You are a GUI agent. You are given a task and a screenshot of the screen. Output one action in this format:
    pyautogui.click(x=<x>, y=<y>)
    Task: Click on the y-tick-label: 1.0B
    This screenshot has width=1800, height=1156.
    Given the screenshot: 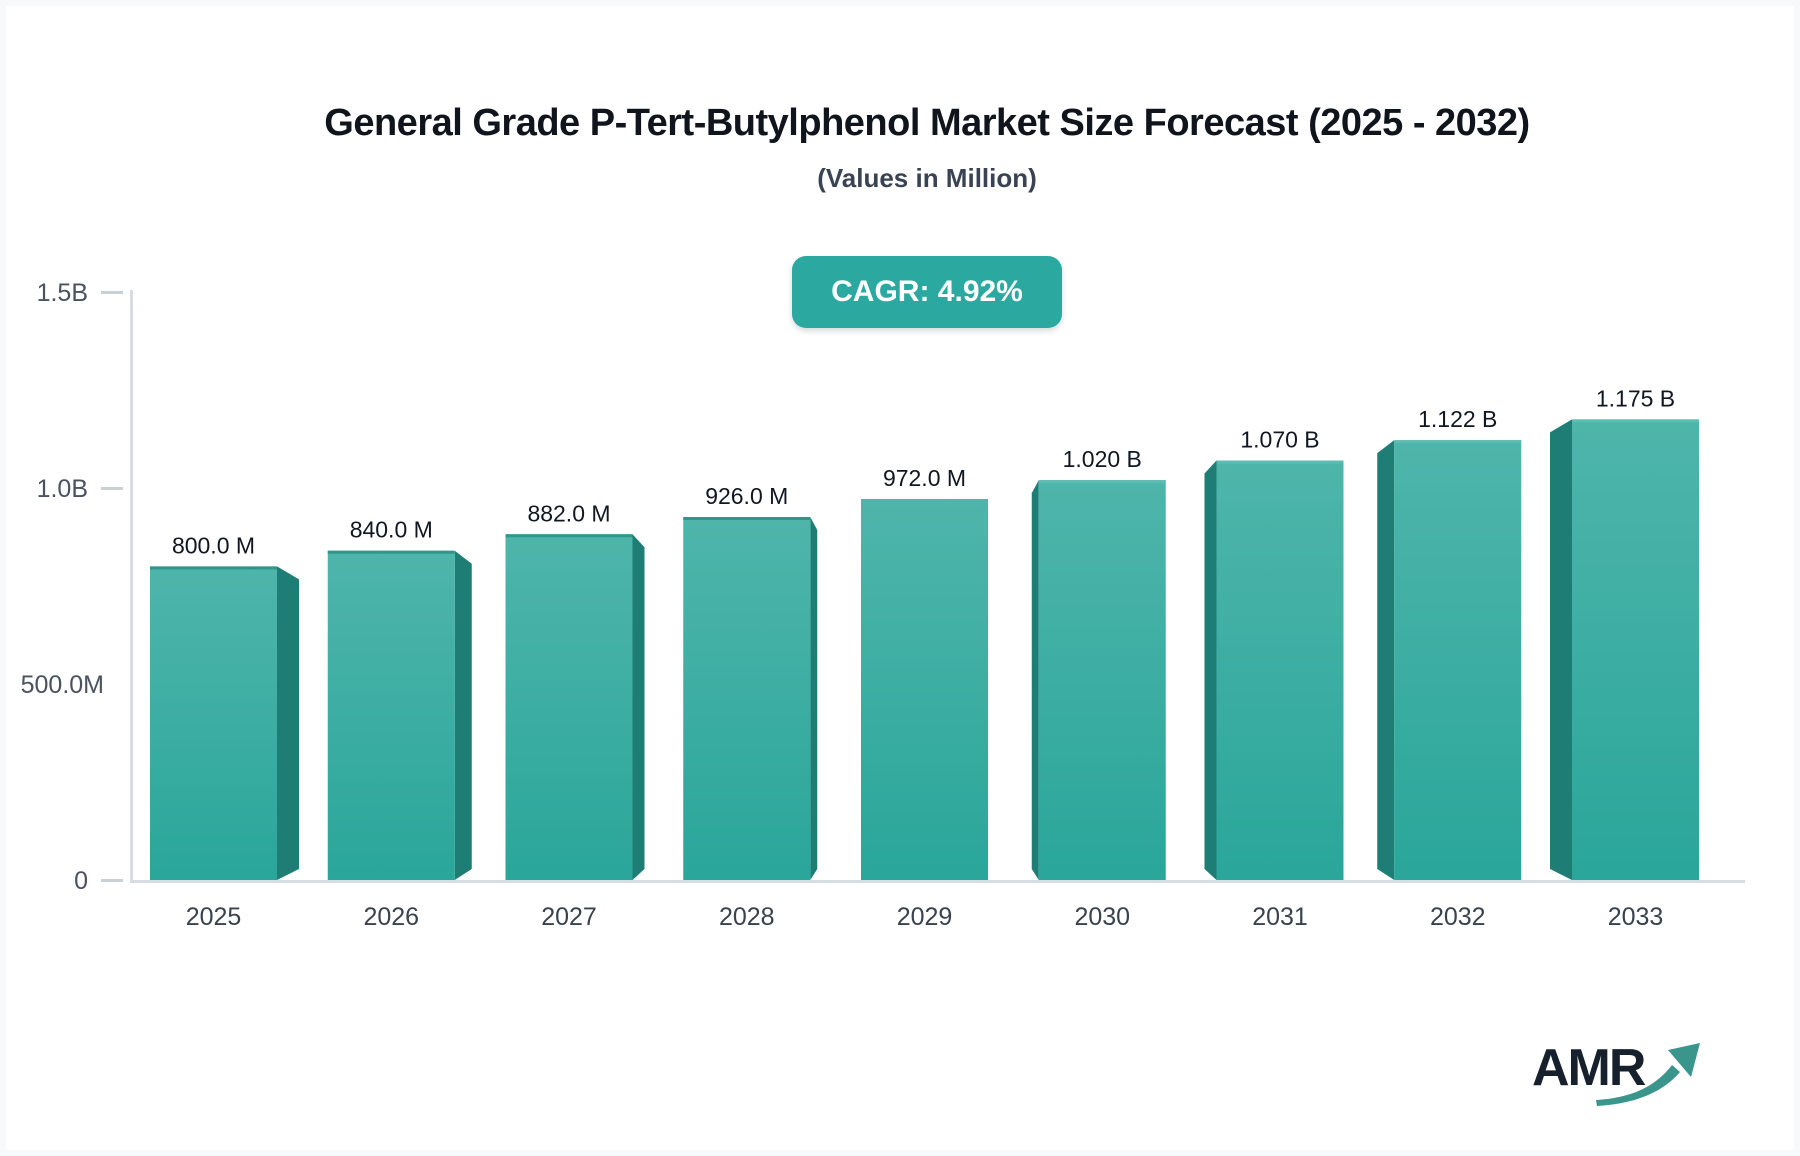 What is the action you would take?
    pyautogui.click(x=62, y=489)
    